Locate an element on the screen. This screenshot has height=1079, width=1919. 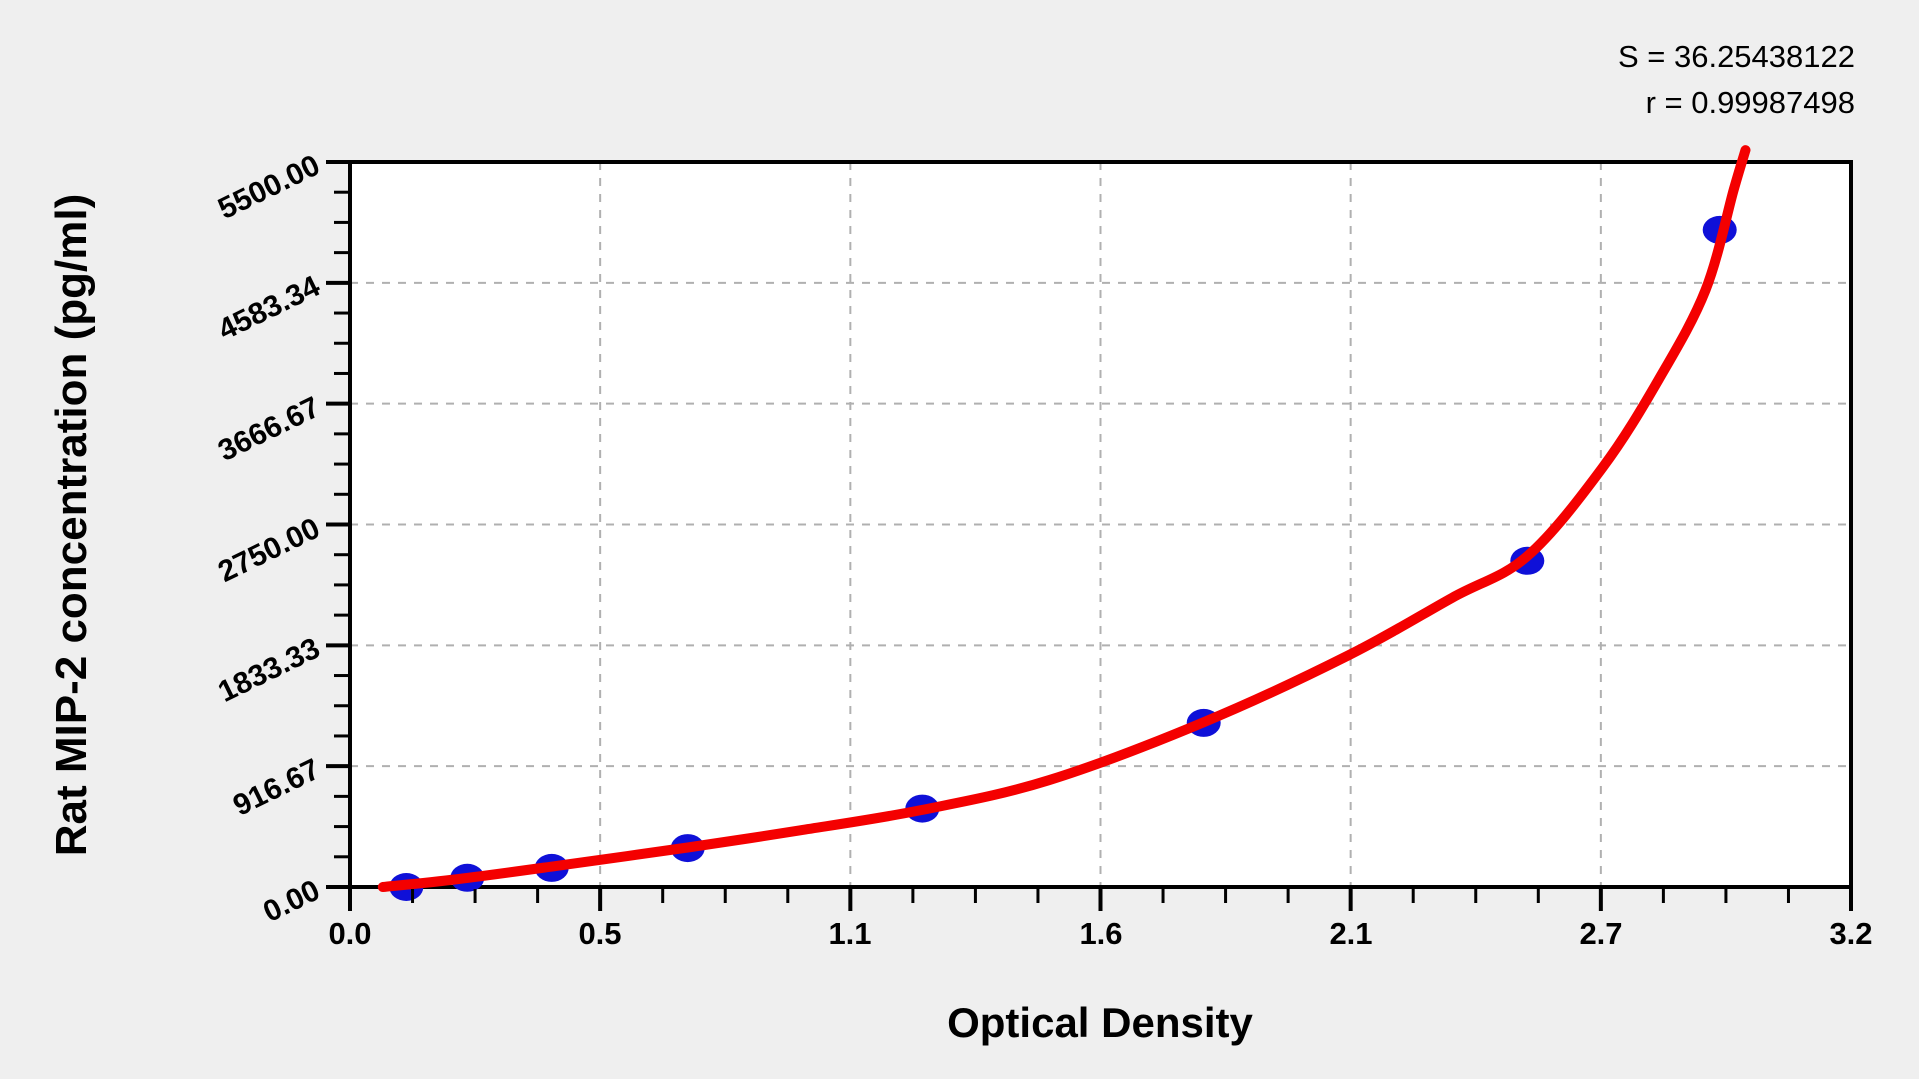
x-tick-label: 0.5 is located at coordinates (600, 933).